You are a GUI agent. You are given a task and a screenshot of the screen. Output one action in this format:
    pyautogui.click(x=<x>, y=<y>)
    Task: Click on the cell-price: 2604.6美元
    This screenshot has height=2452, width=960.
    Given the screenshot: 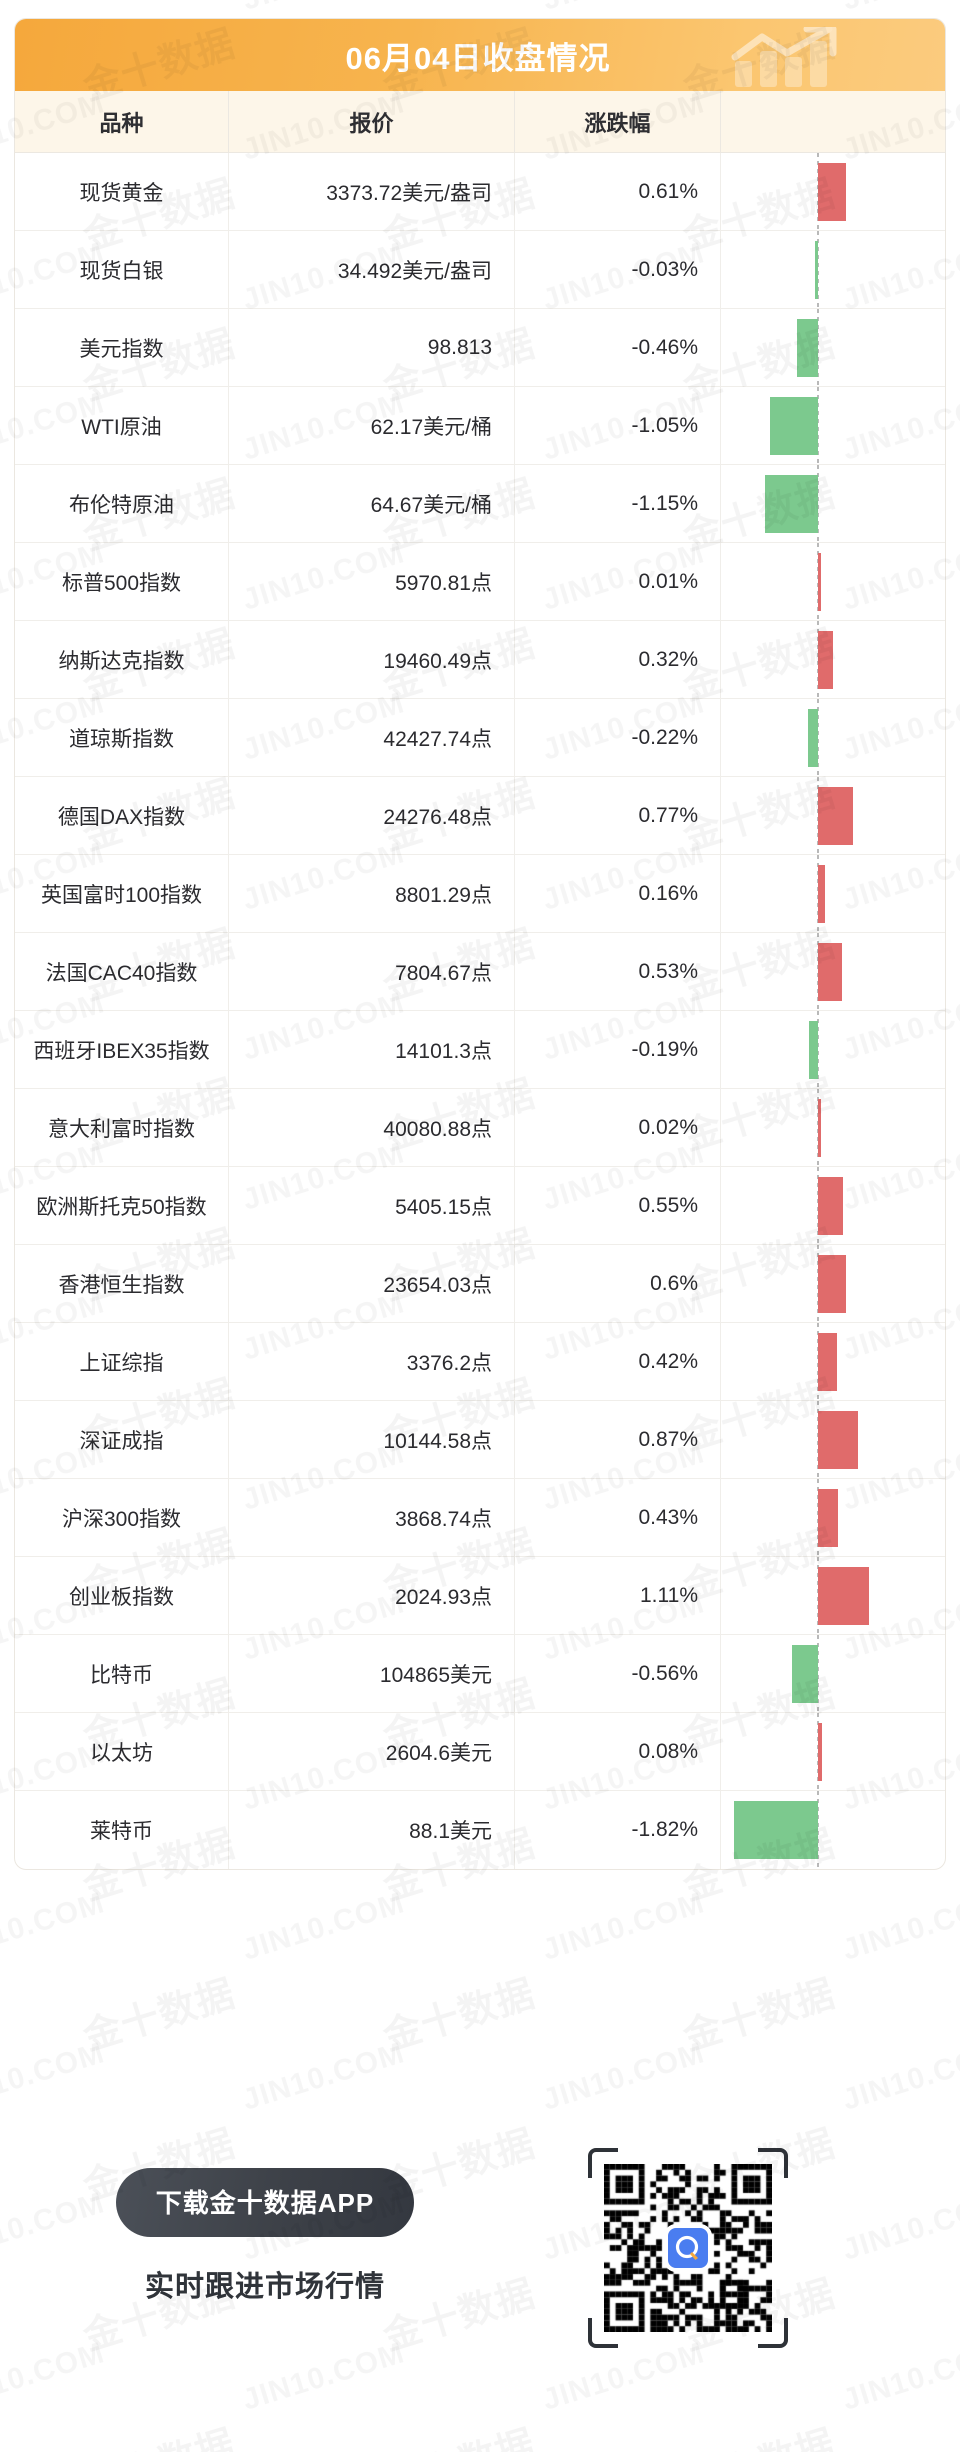 What is the action you would take?
    pyautogui.click(x=372, y=1751)
    